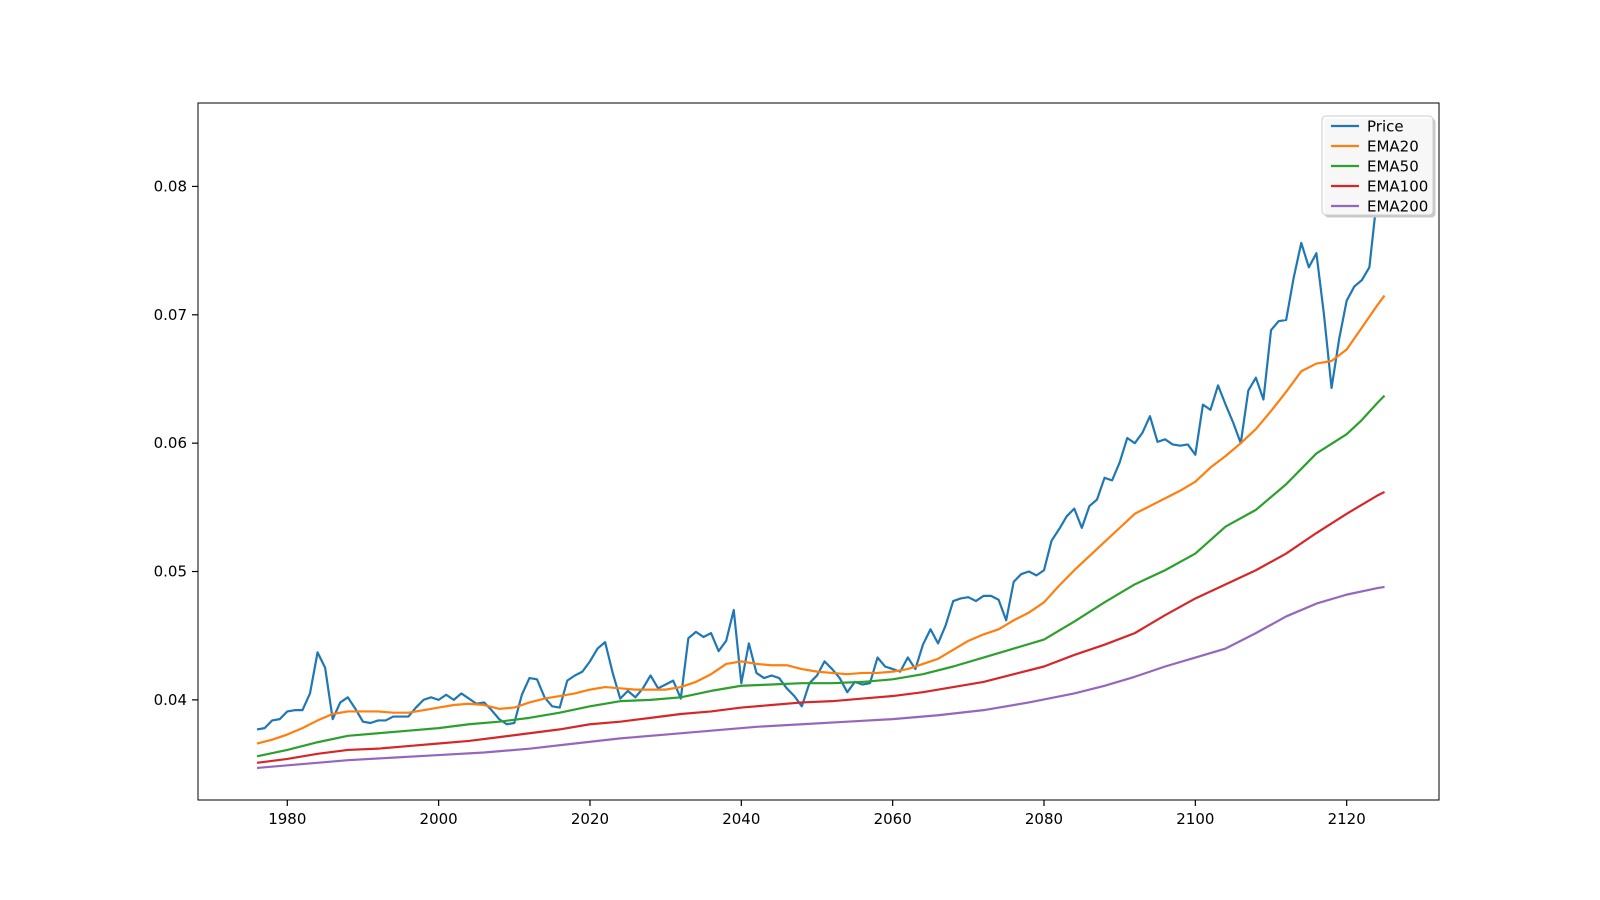 The width and height of the screenshot is (1600, 900). I want to click on x-tick-label: 2120, so click(1347, 819).